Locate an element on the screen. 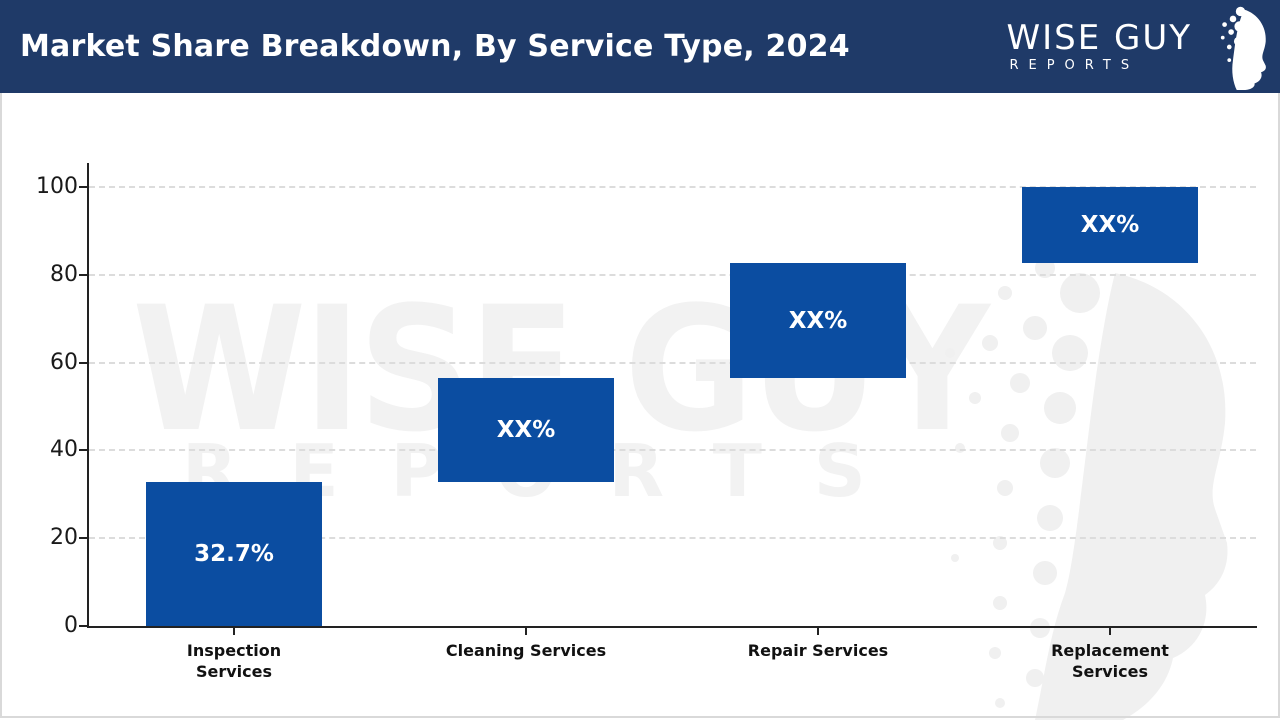 Image resolution: width=1280 pixels, height=720 pixels. x-category-label: Cleaning Services is located at coordinates (526, 650).